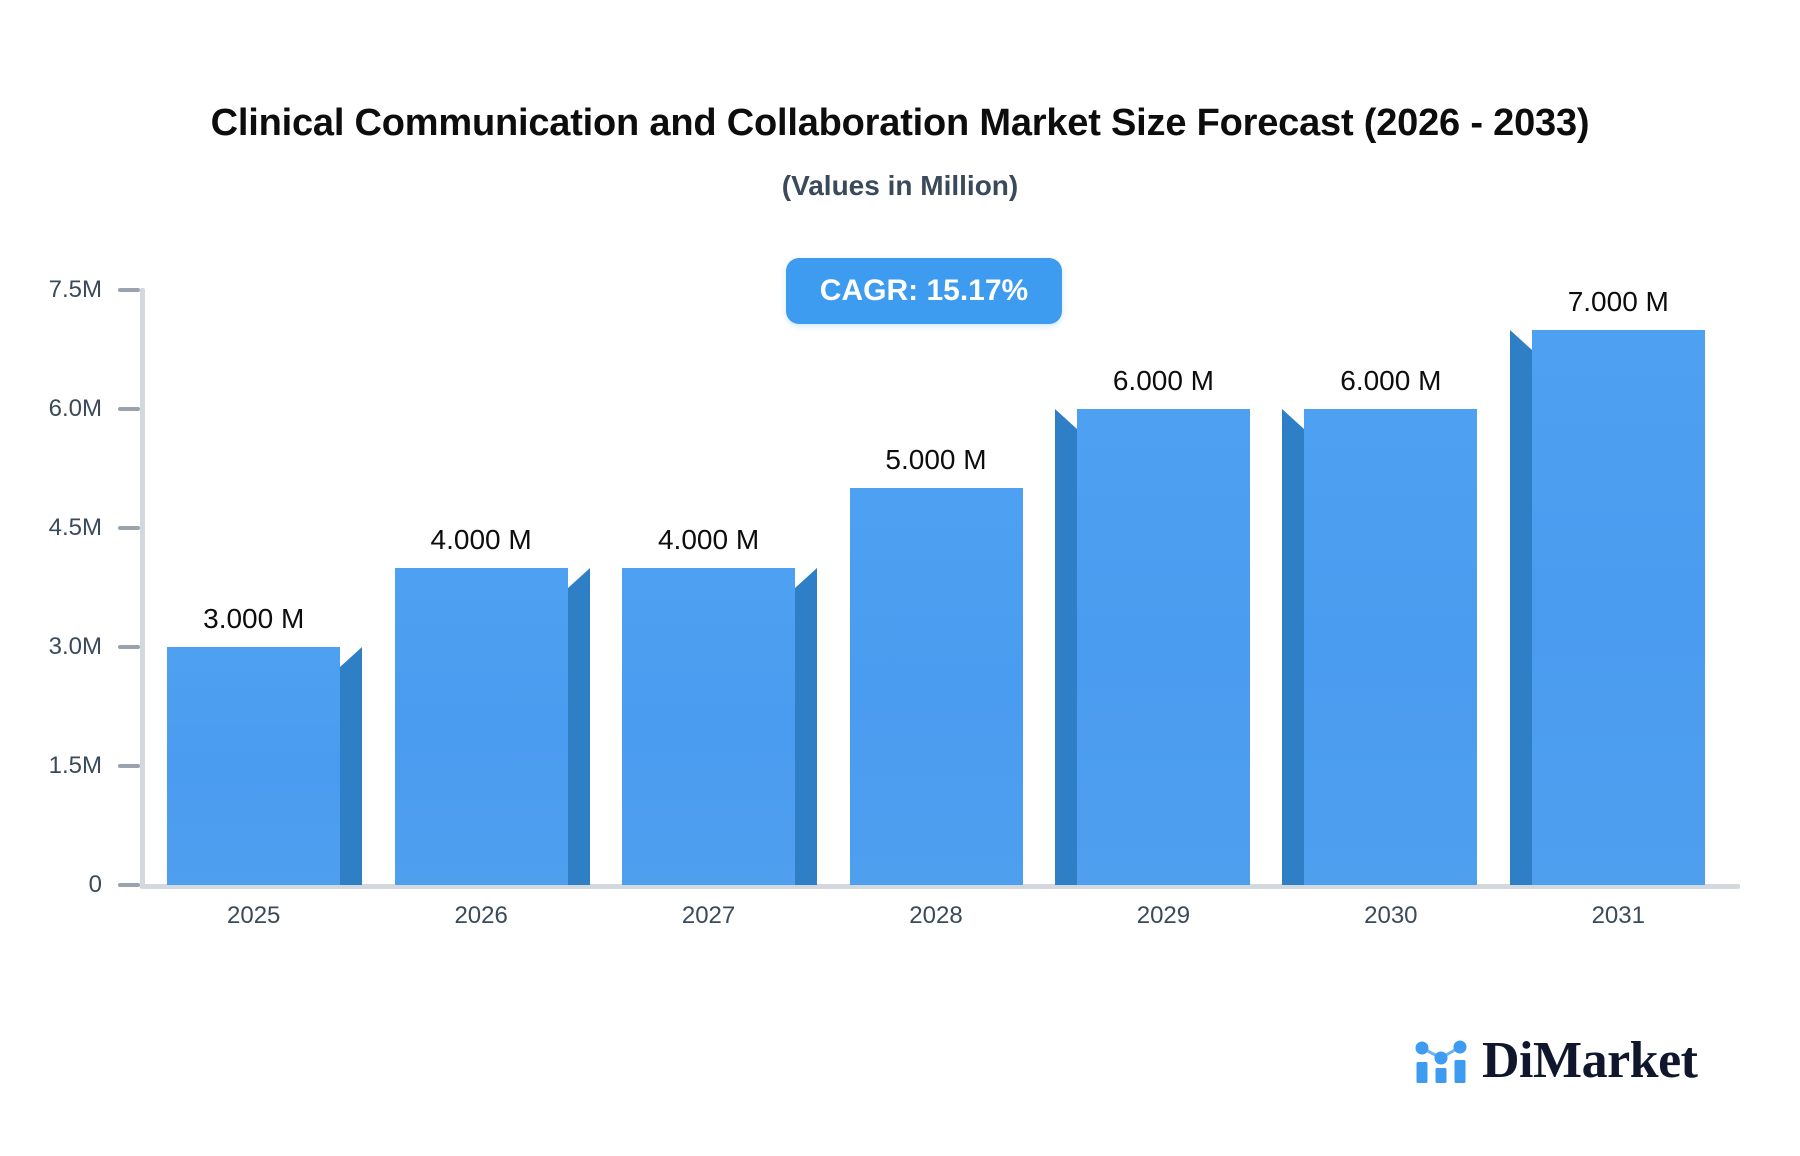 This screenshot has width=1800, height=1156. Describe the element at coordinates (142, 586) in the screenshot. I see `y-axis-line` at that location.